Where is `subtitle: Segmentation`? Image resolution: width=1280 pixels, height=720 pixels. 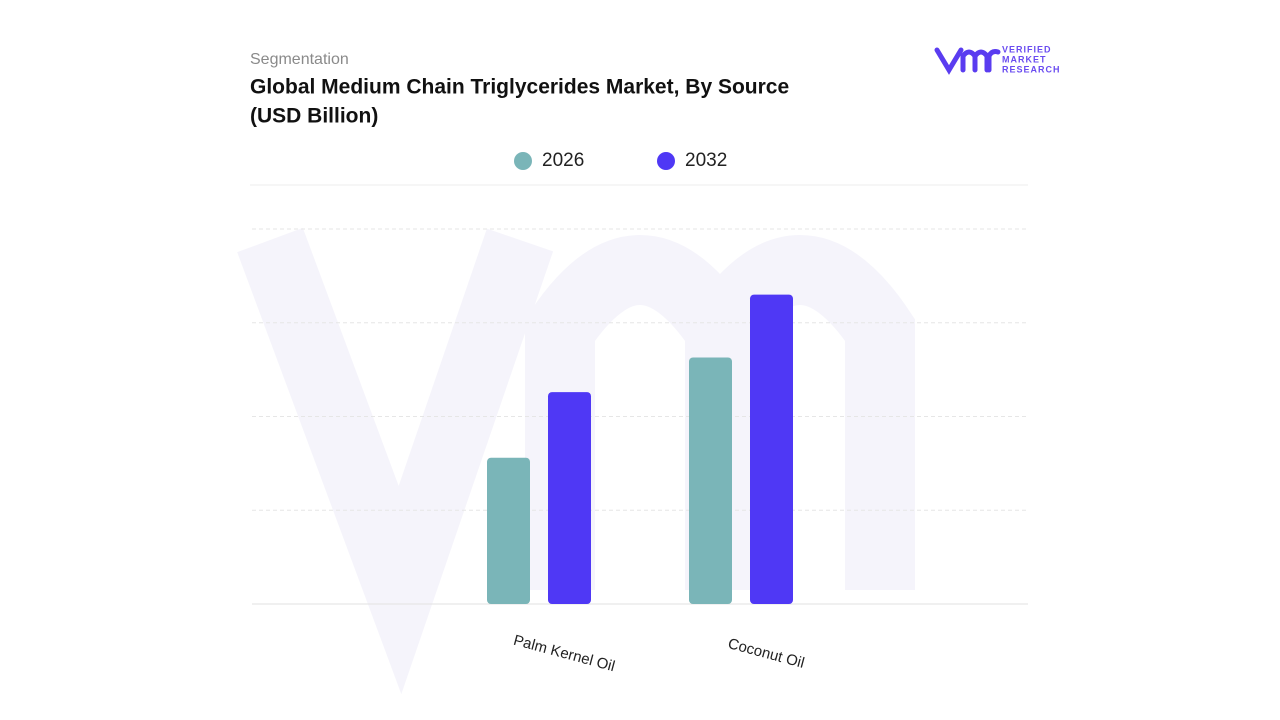 subtitle: Segmentation is located at coordinates (299, 59).